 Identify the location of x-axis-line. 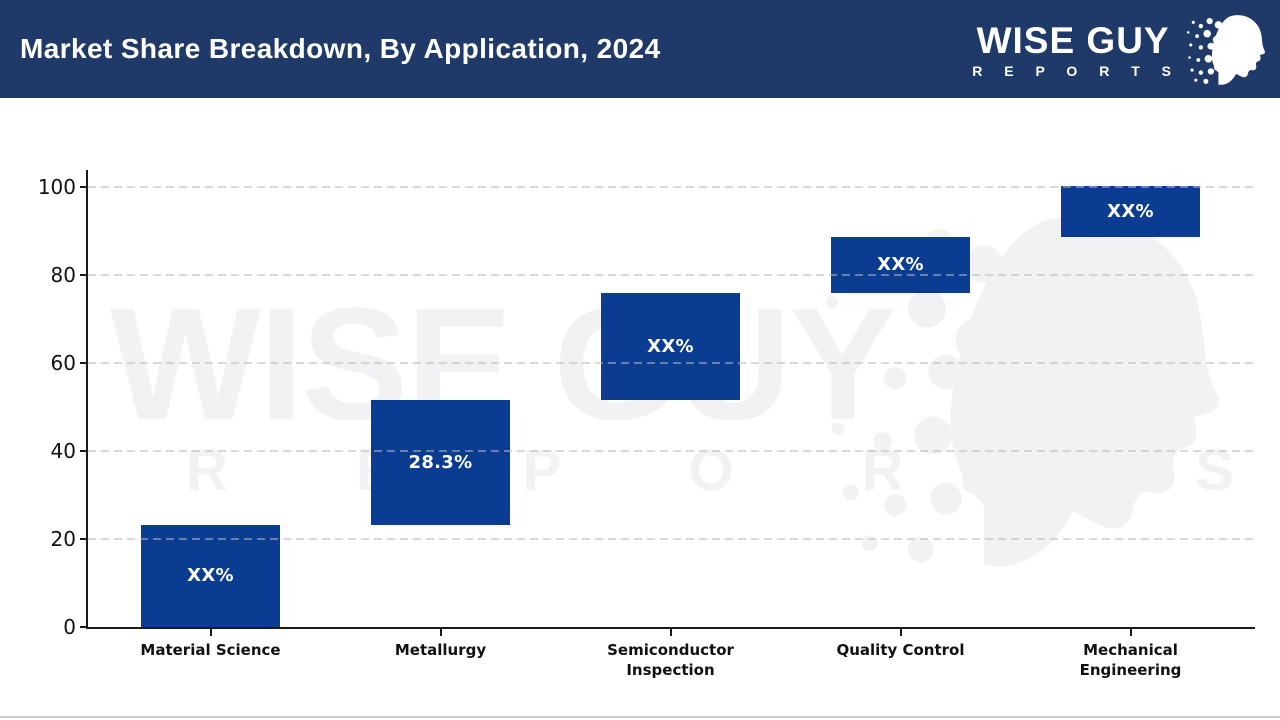
(670, 628).